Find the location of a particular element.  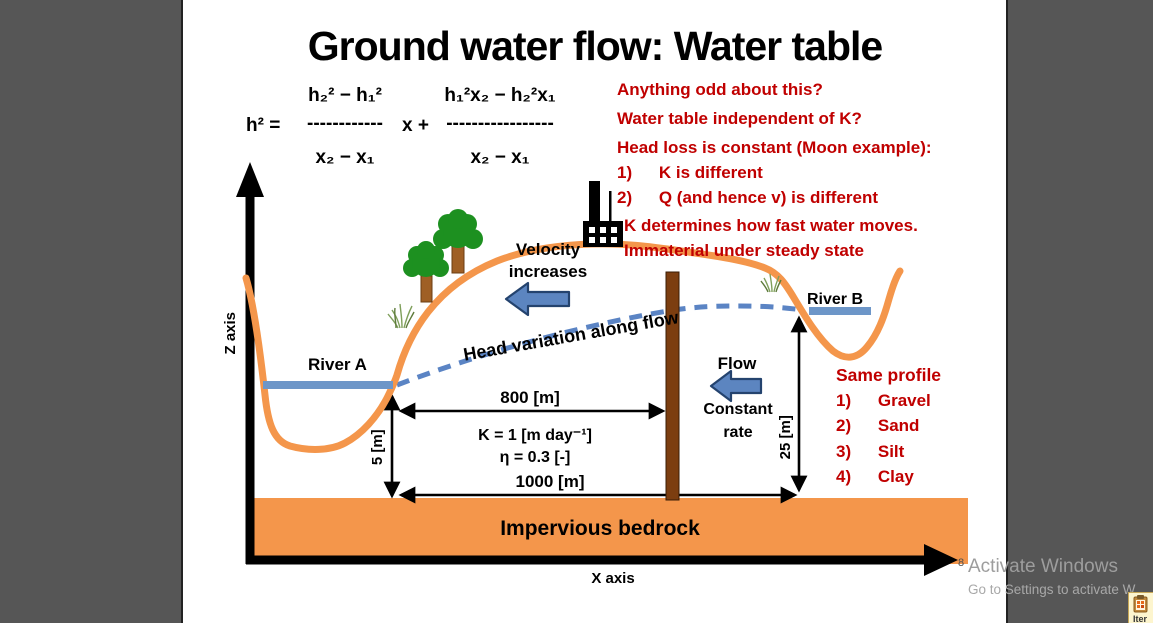

slide-title: Ground water flow: Water table is located at coordinates (595, 46).